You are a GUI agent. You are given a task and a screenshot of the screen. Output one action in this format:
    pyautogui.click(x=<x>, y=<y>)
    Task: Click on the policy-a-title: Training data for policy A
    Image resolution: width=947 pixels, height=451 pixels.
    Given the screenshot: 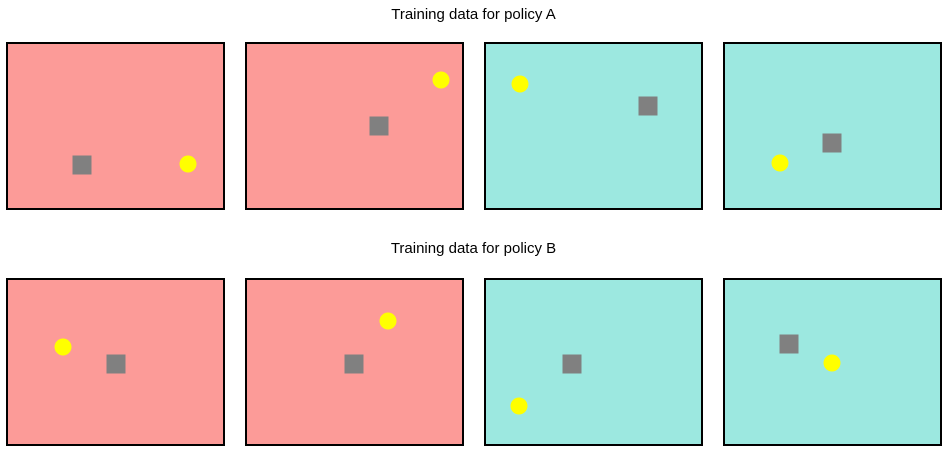 What is the action you would take?
    pyautogui.click(x=473, y=14)
    